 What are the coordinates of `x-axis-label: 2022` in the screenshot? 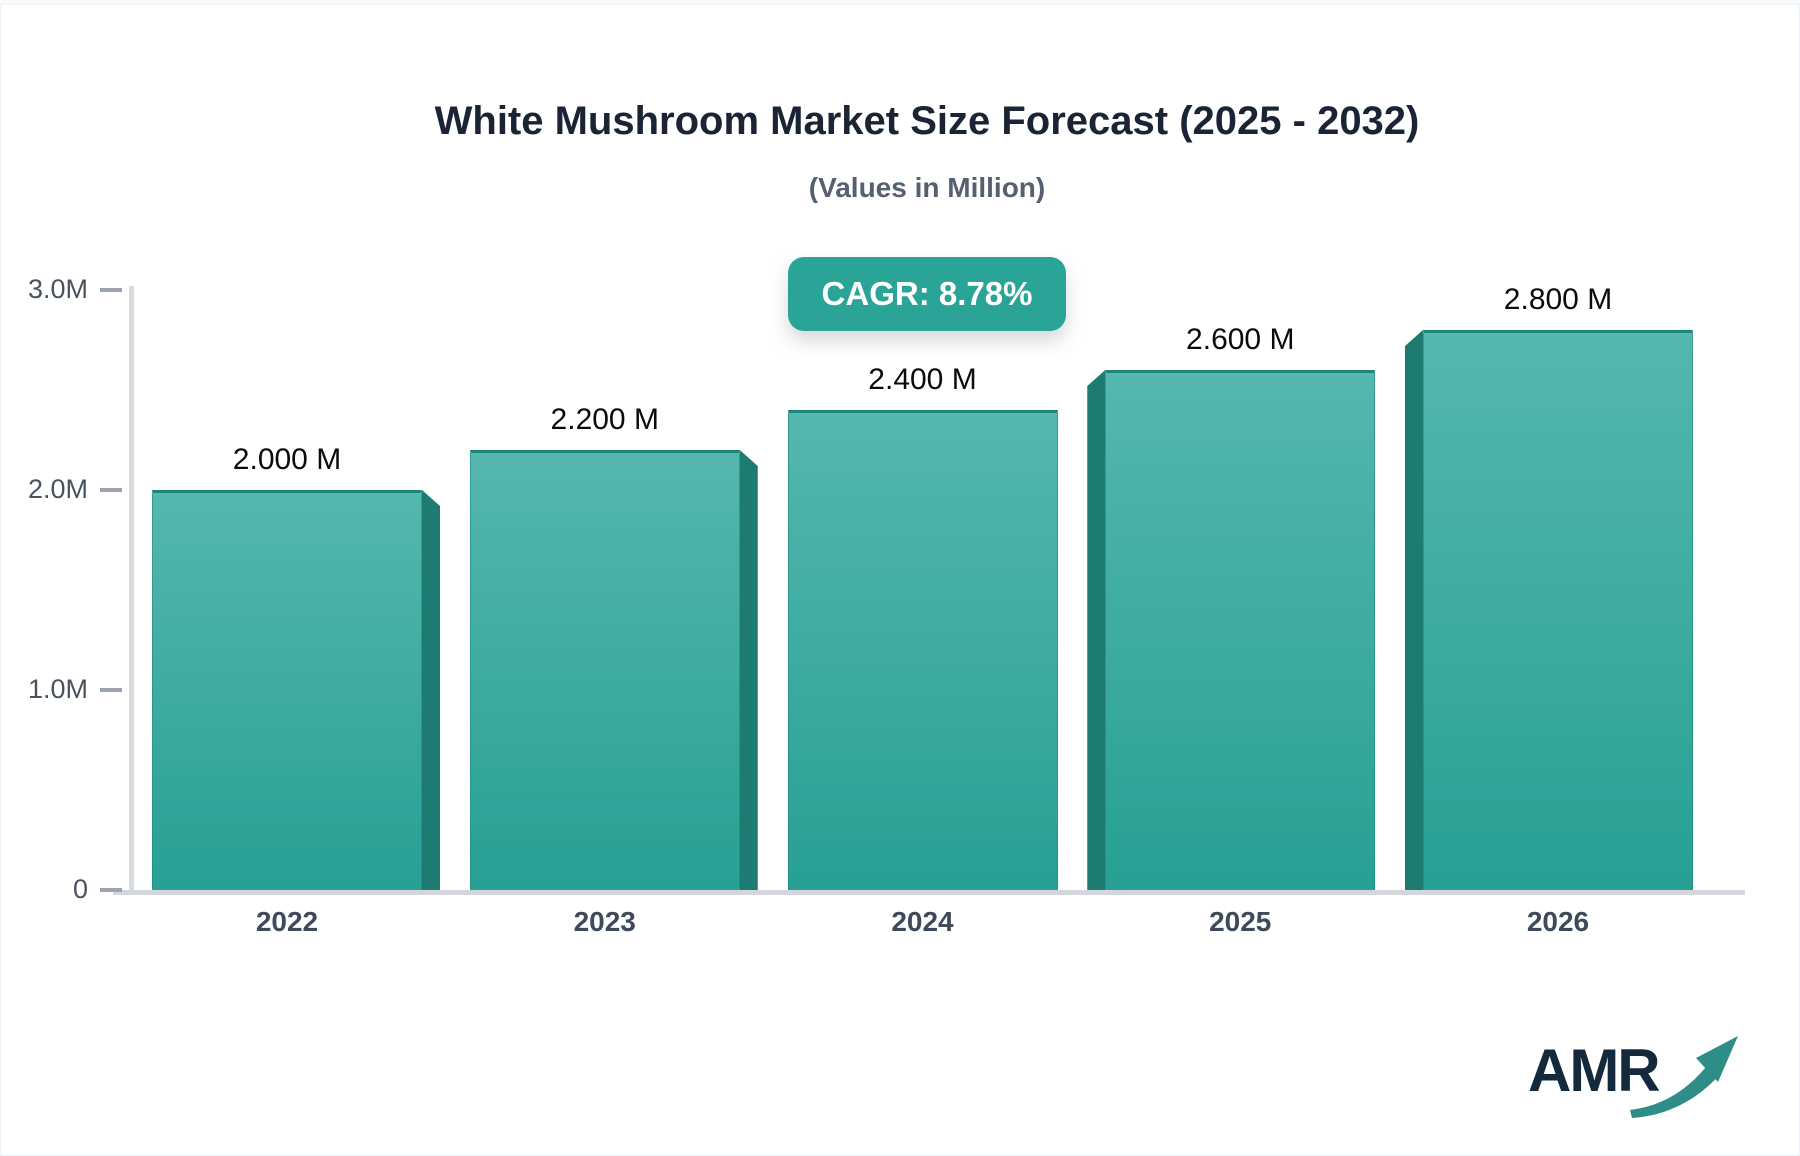 It's located at (287, 921).